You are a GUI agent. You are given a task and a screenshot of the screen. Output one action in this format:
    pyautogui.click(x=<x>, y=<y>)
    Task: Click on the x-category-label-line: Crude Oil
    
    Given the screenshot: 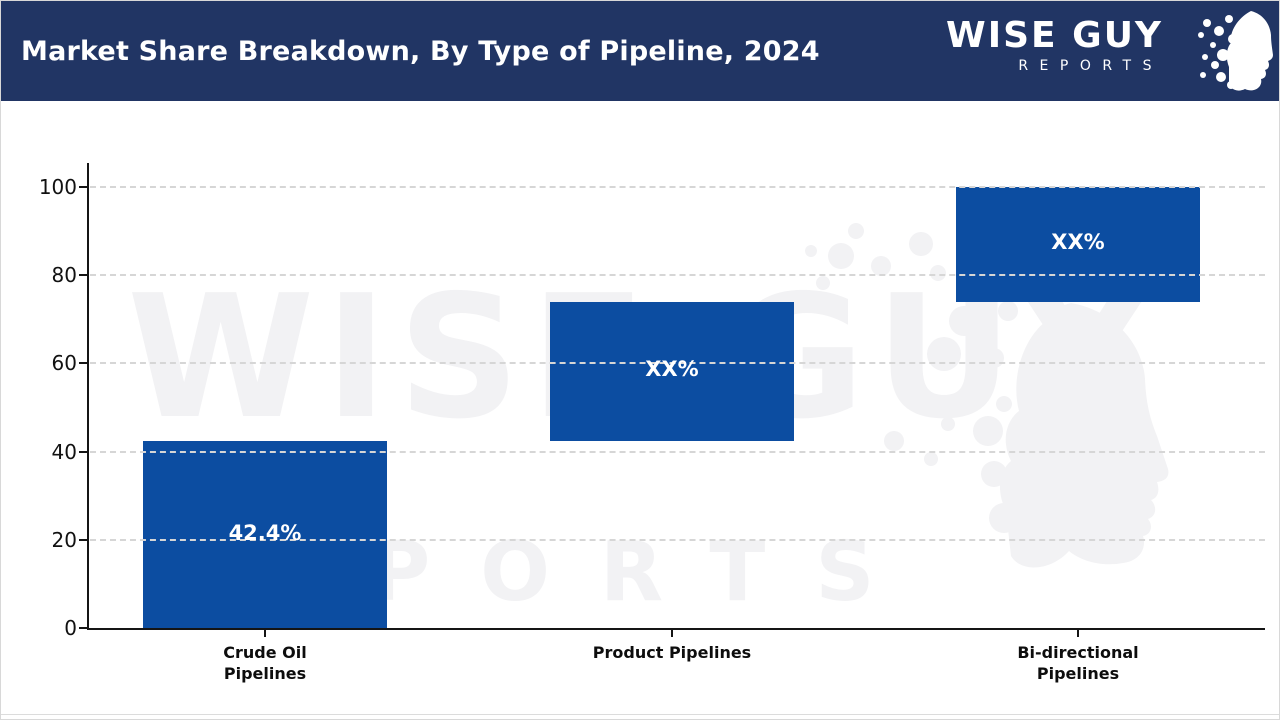 What is the action you would take?
    pyautogui.click(x=265, y=652)
    